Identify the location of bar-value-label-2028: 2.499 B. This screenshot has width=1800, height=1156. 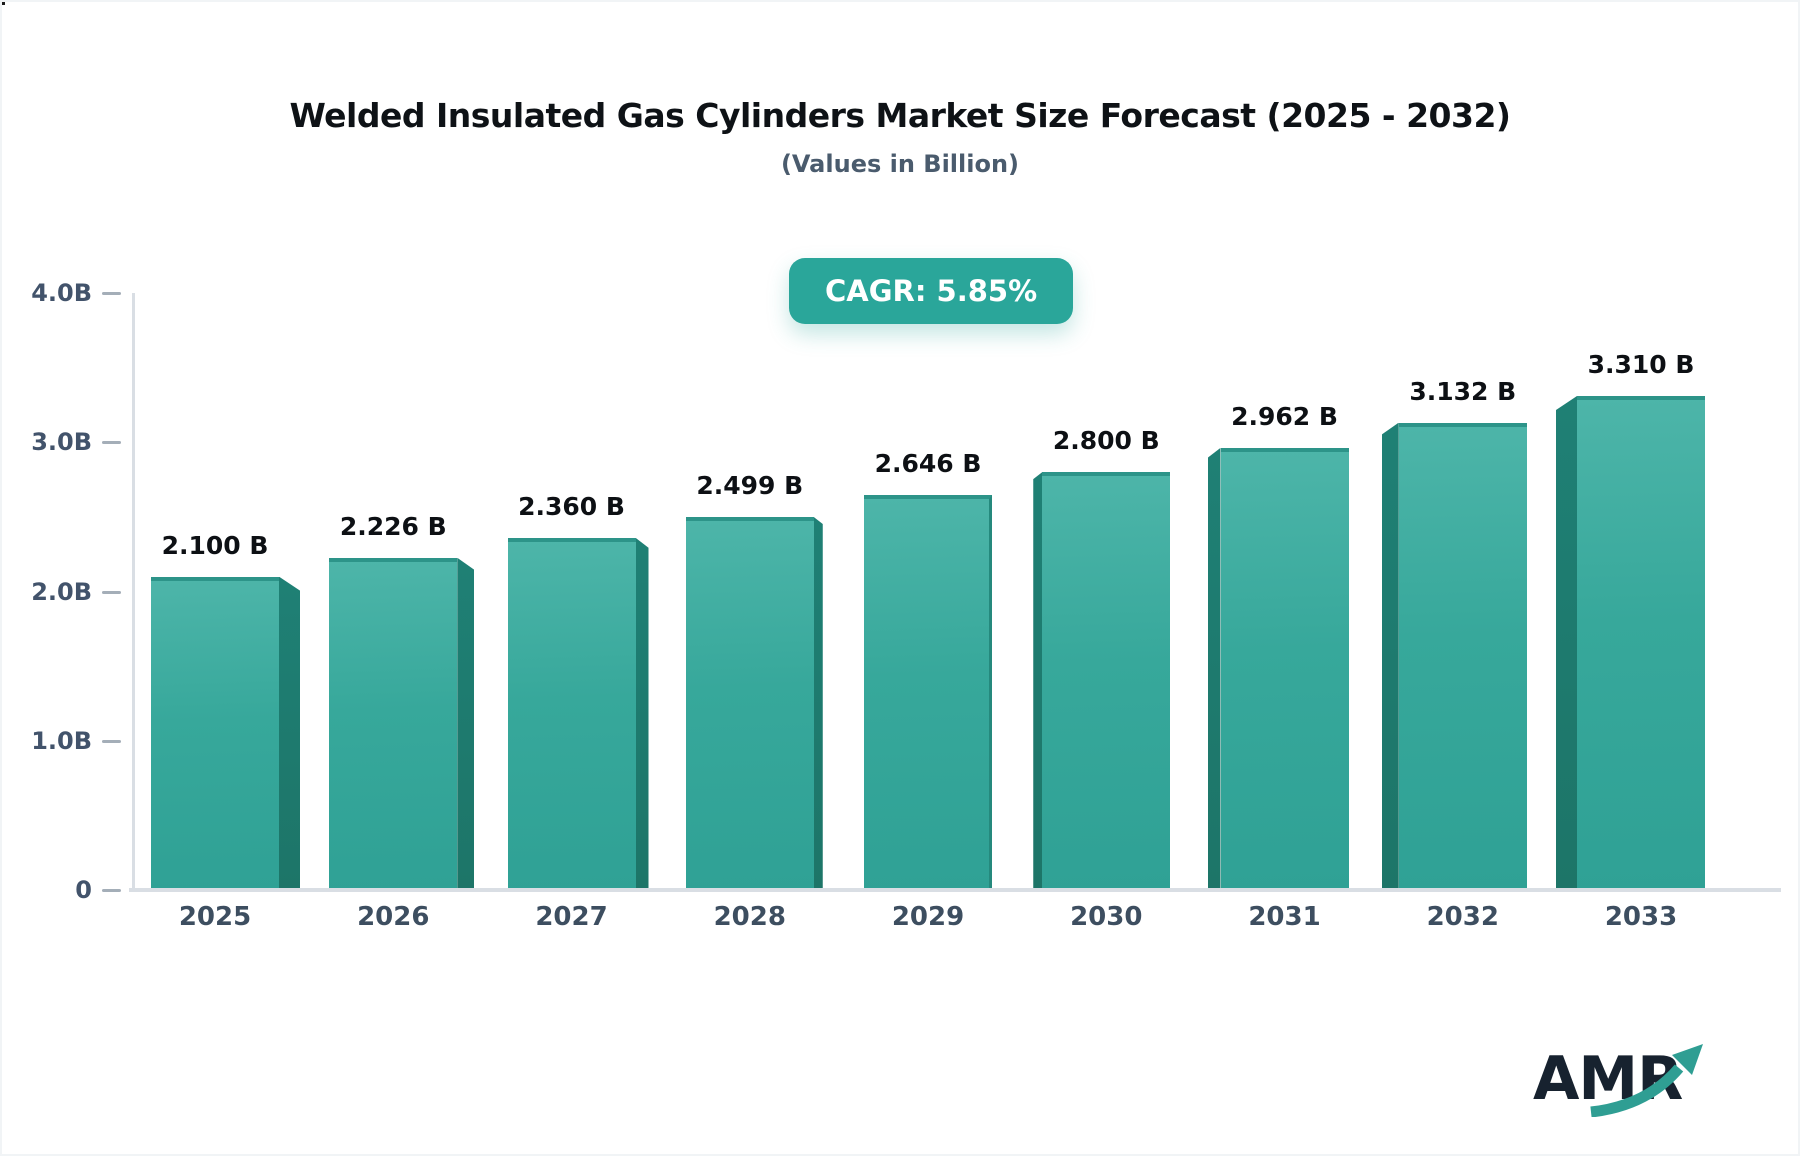
(750, 486).